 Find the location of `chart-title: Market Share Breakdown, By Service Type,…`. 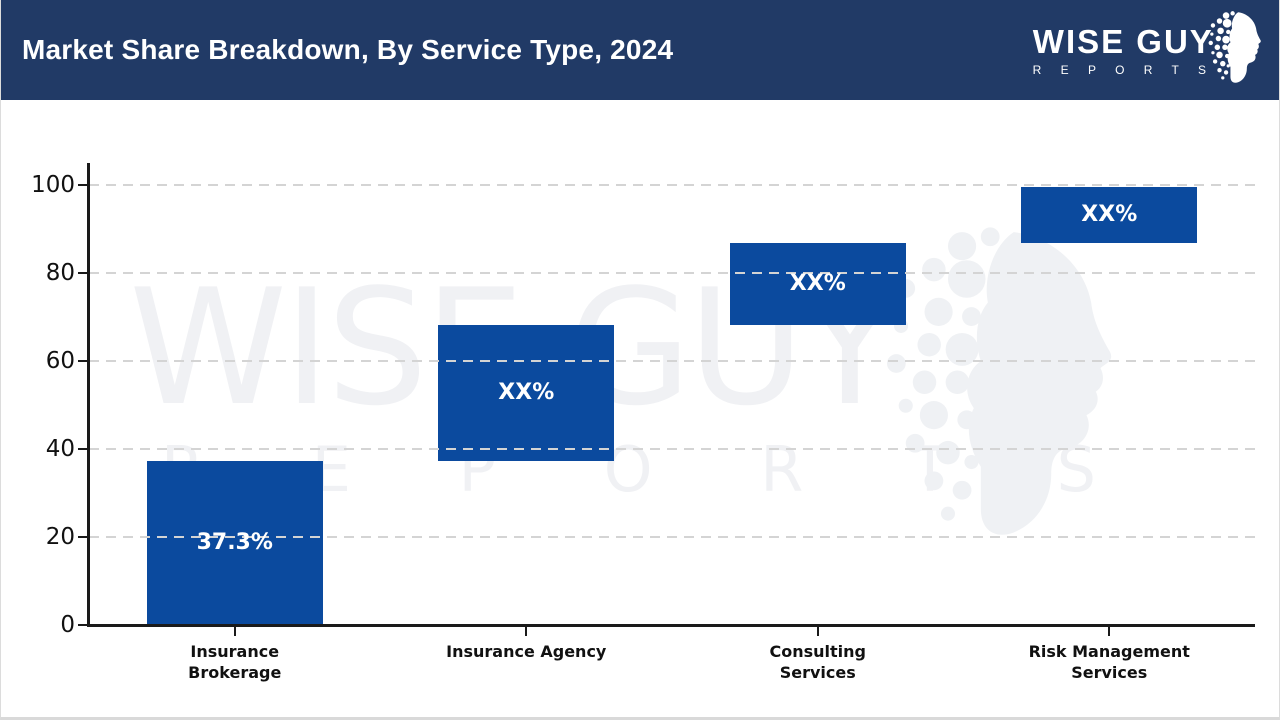

chart-title: Market Share Breakdown, By Service Type,… is located at coordinates (348, 49).